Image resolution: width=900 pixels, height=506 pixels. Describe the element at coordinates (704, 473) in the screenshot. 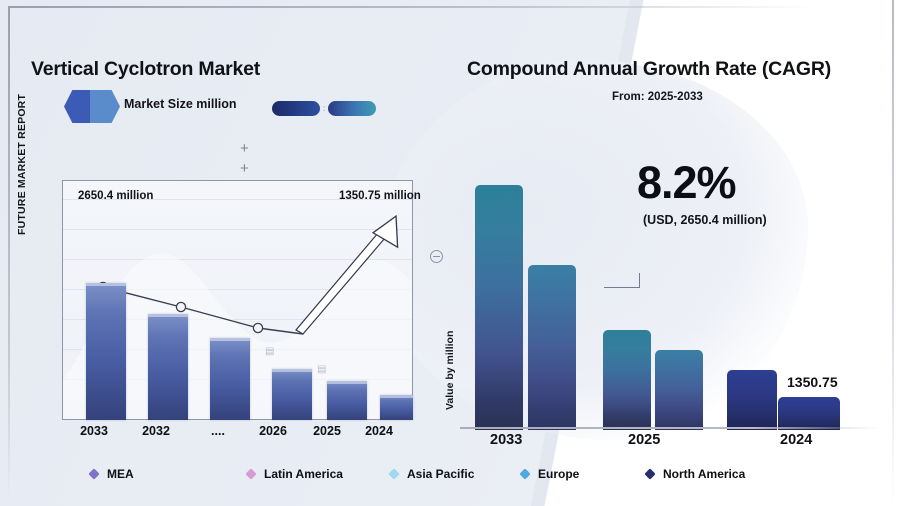

I see `legend-label: North America` at that location.